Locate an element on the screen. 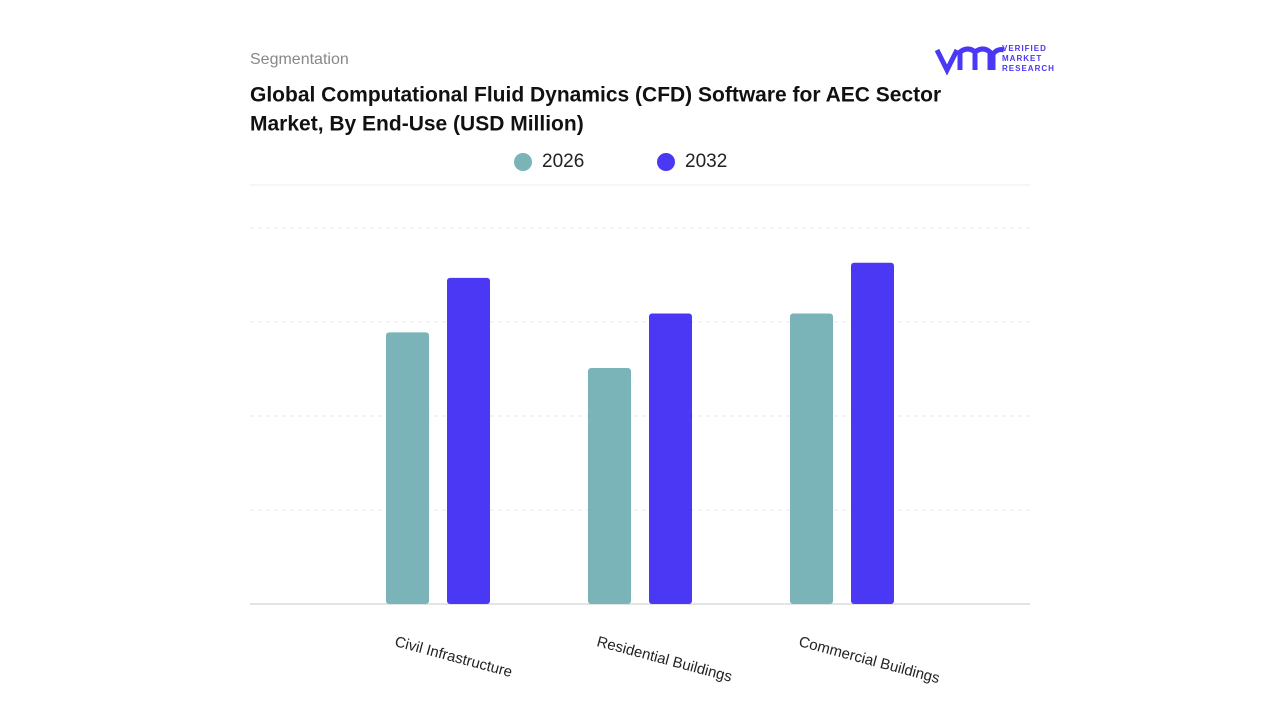 The image size is (1280, 720). logo: VERIFIED MARKET RESEARCH is located at coordinates (994, 60).